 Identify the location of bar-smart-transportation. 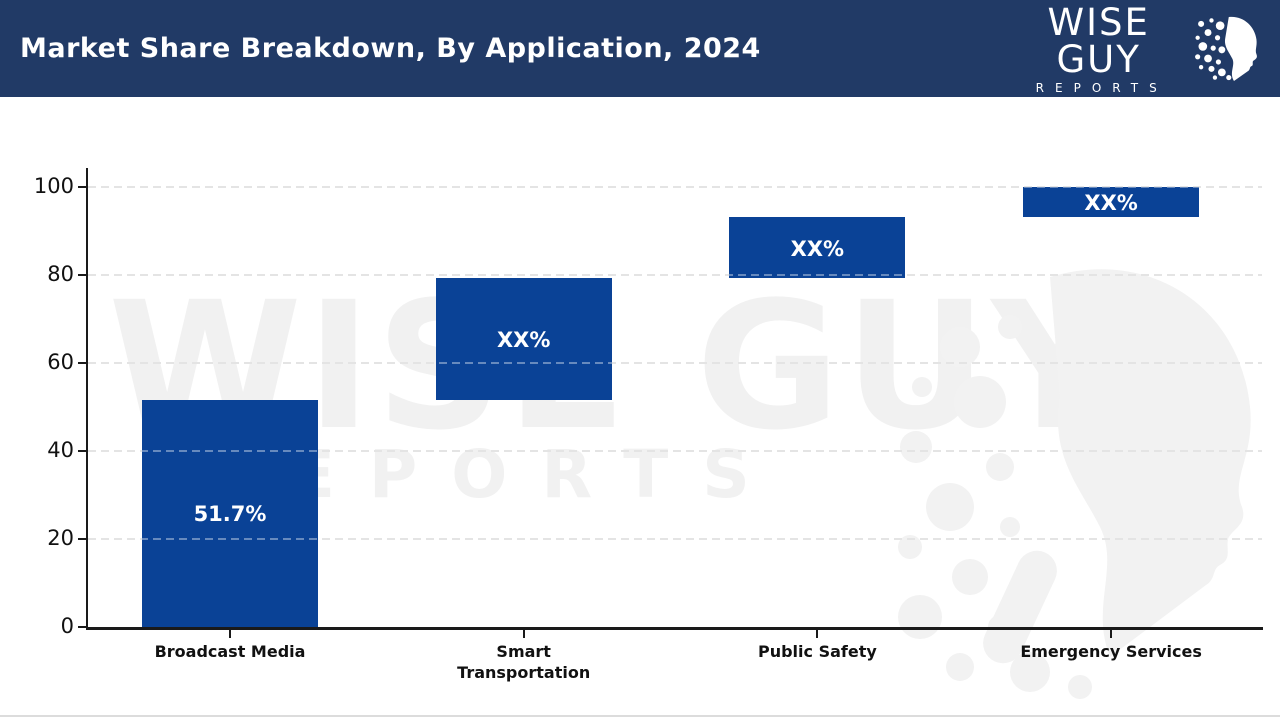
(523, 339).